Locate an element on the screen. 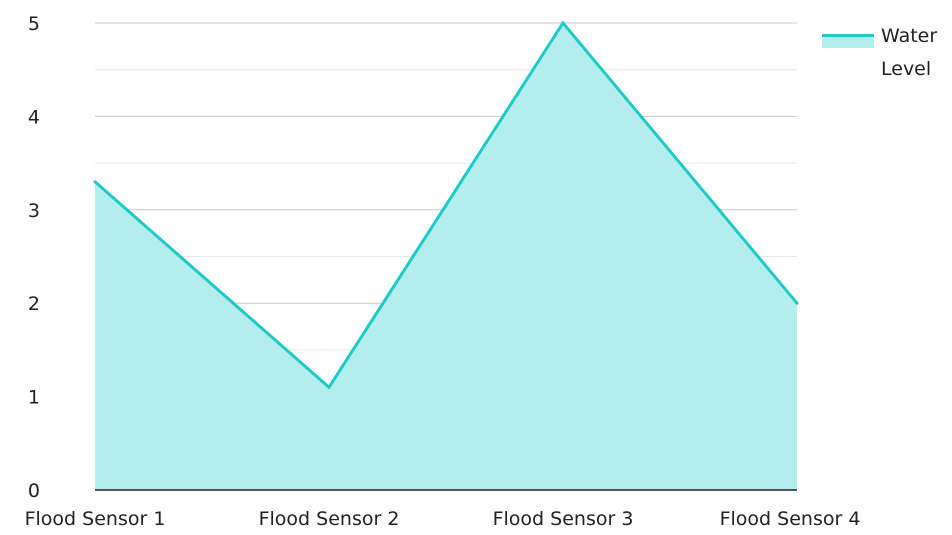 This screenshot has width=952, height=535. legend: Water Level is located at coordinates (879, 52).